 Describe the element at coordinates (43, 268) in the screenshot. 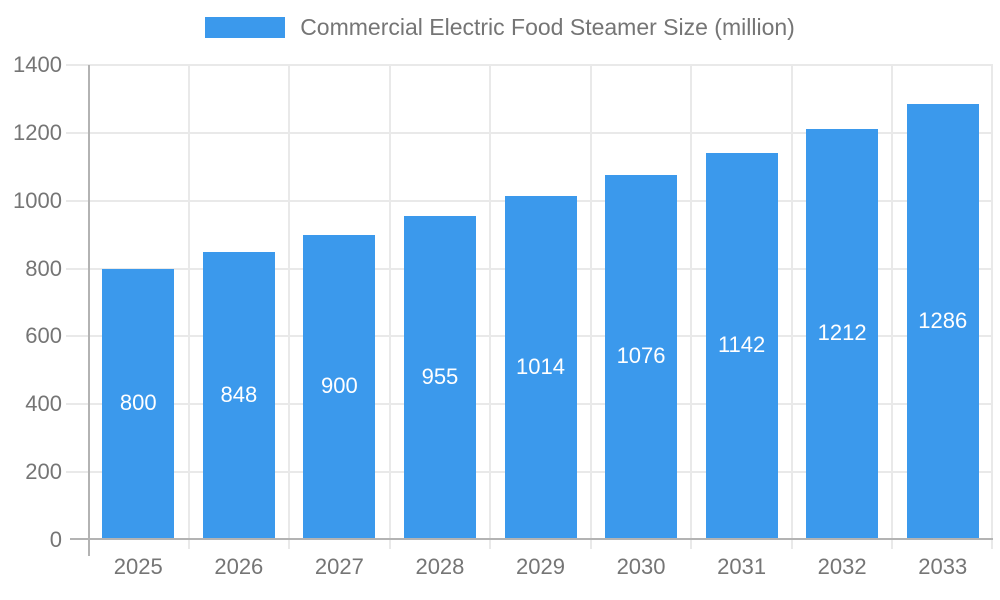

I see `y-axis-tick-label: 800` at that location.